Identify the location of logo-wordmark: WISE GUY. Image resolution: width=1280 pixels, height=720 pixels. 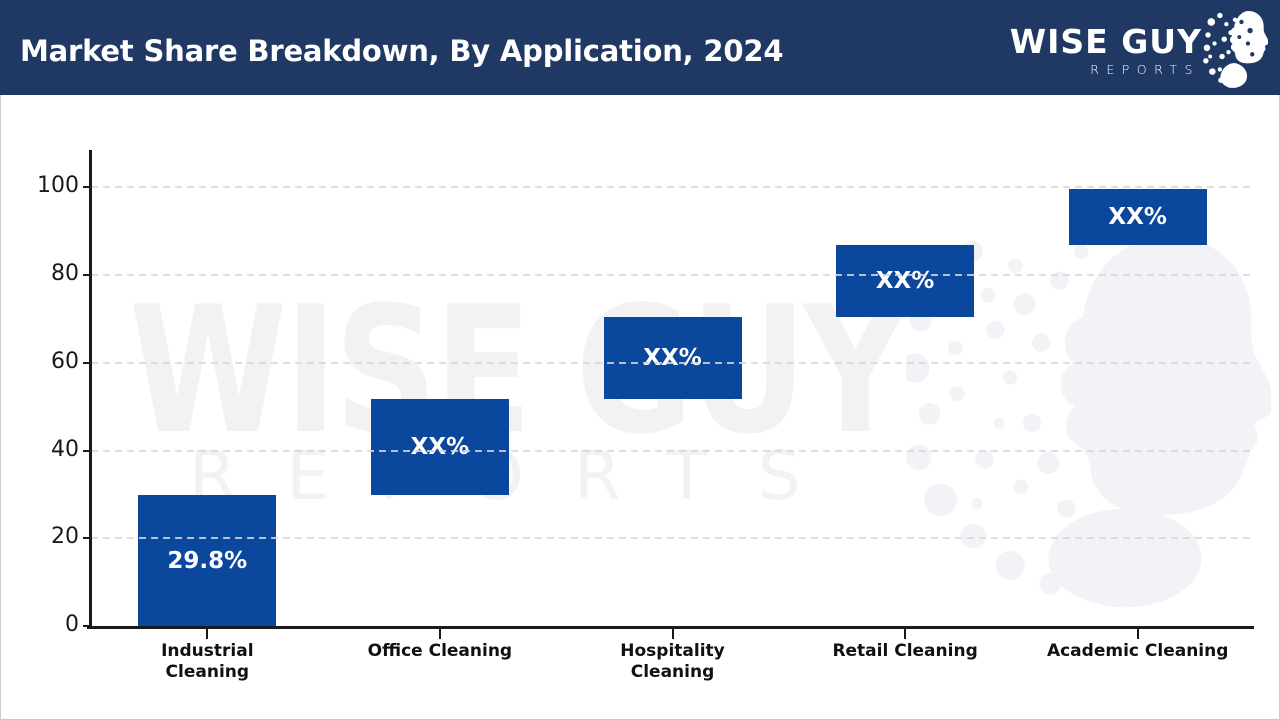
(1105, 41).